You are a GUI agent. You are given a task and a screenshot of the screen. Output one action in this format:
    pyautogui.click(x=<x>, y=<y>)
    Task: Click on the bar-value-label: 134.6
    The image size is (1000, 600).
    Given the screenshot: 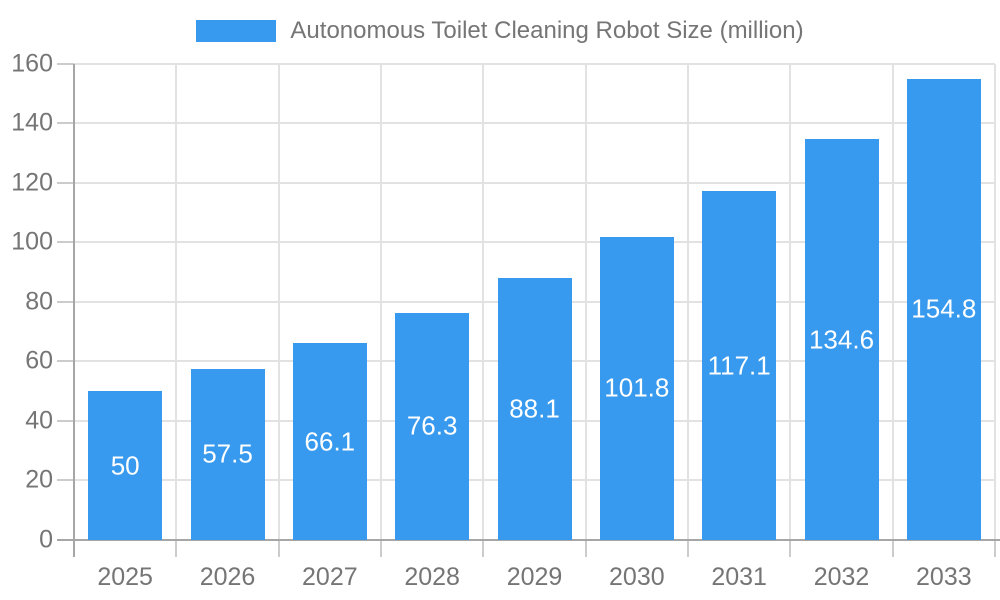 What is the action you would take?
    pyautogui.click(x=841, y=339)
    